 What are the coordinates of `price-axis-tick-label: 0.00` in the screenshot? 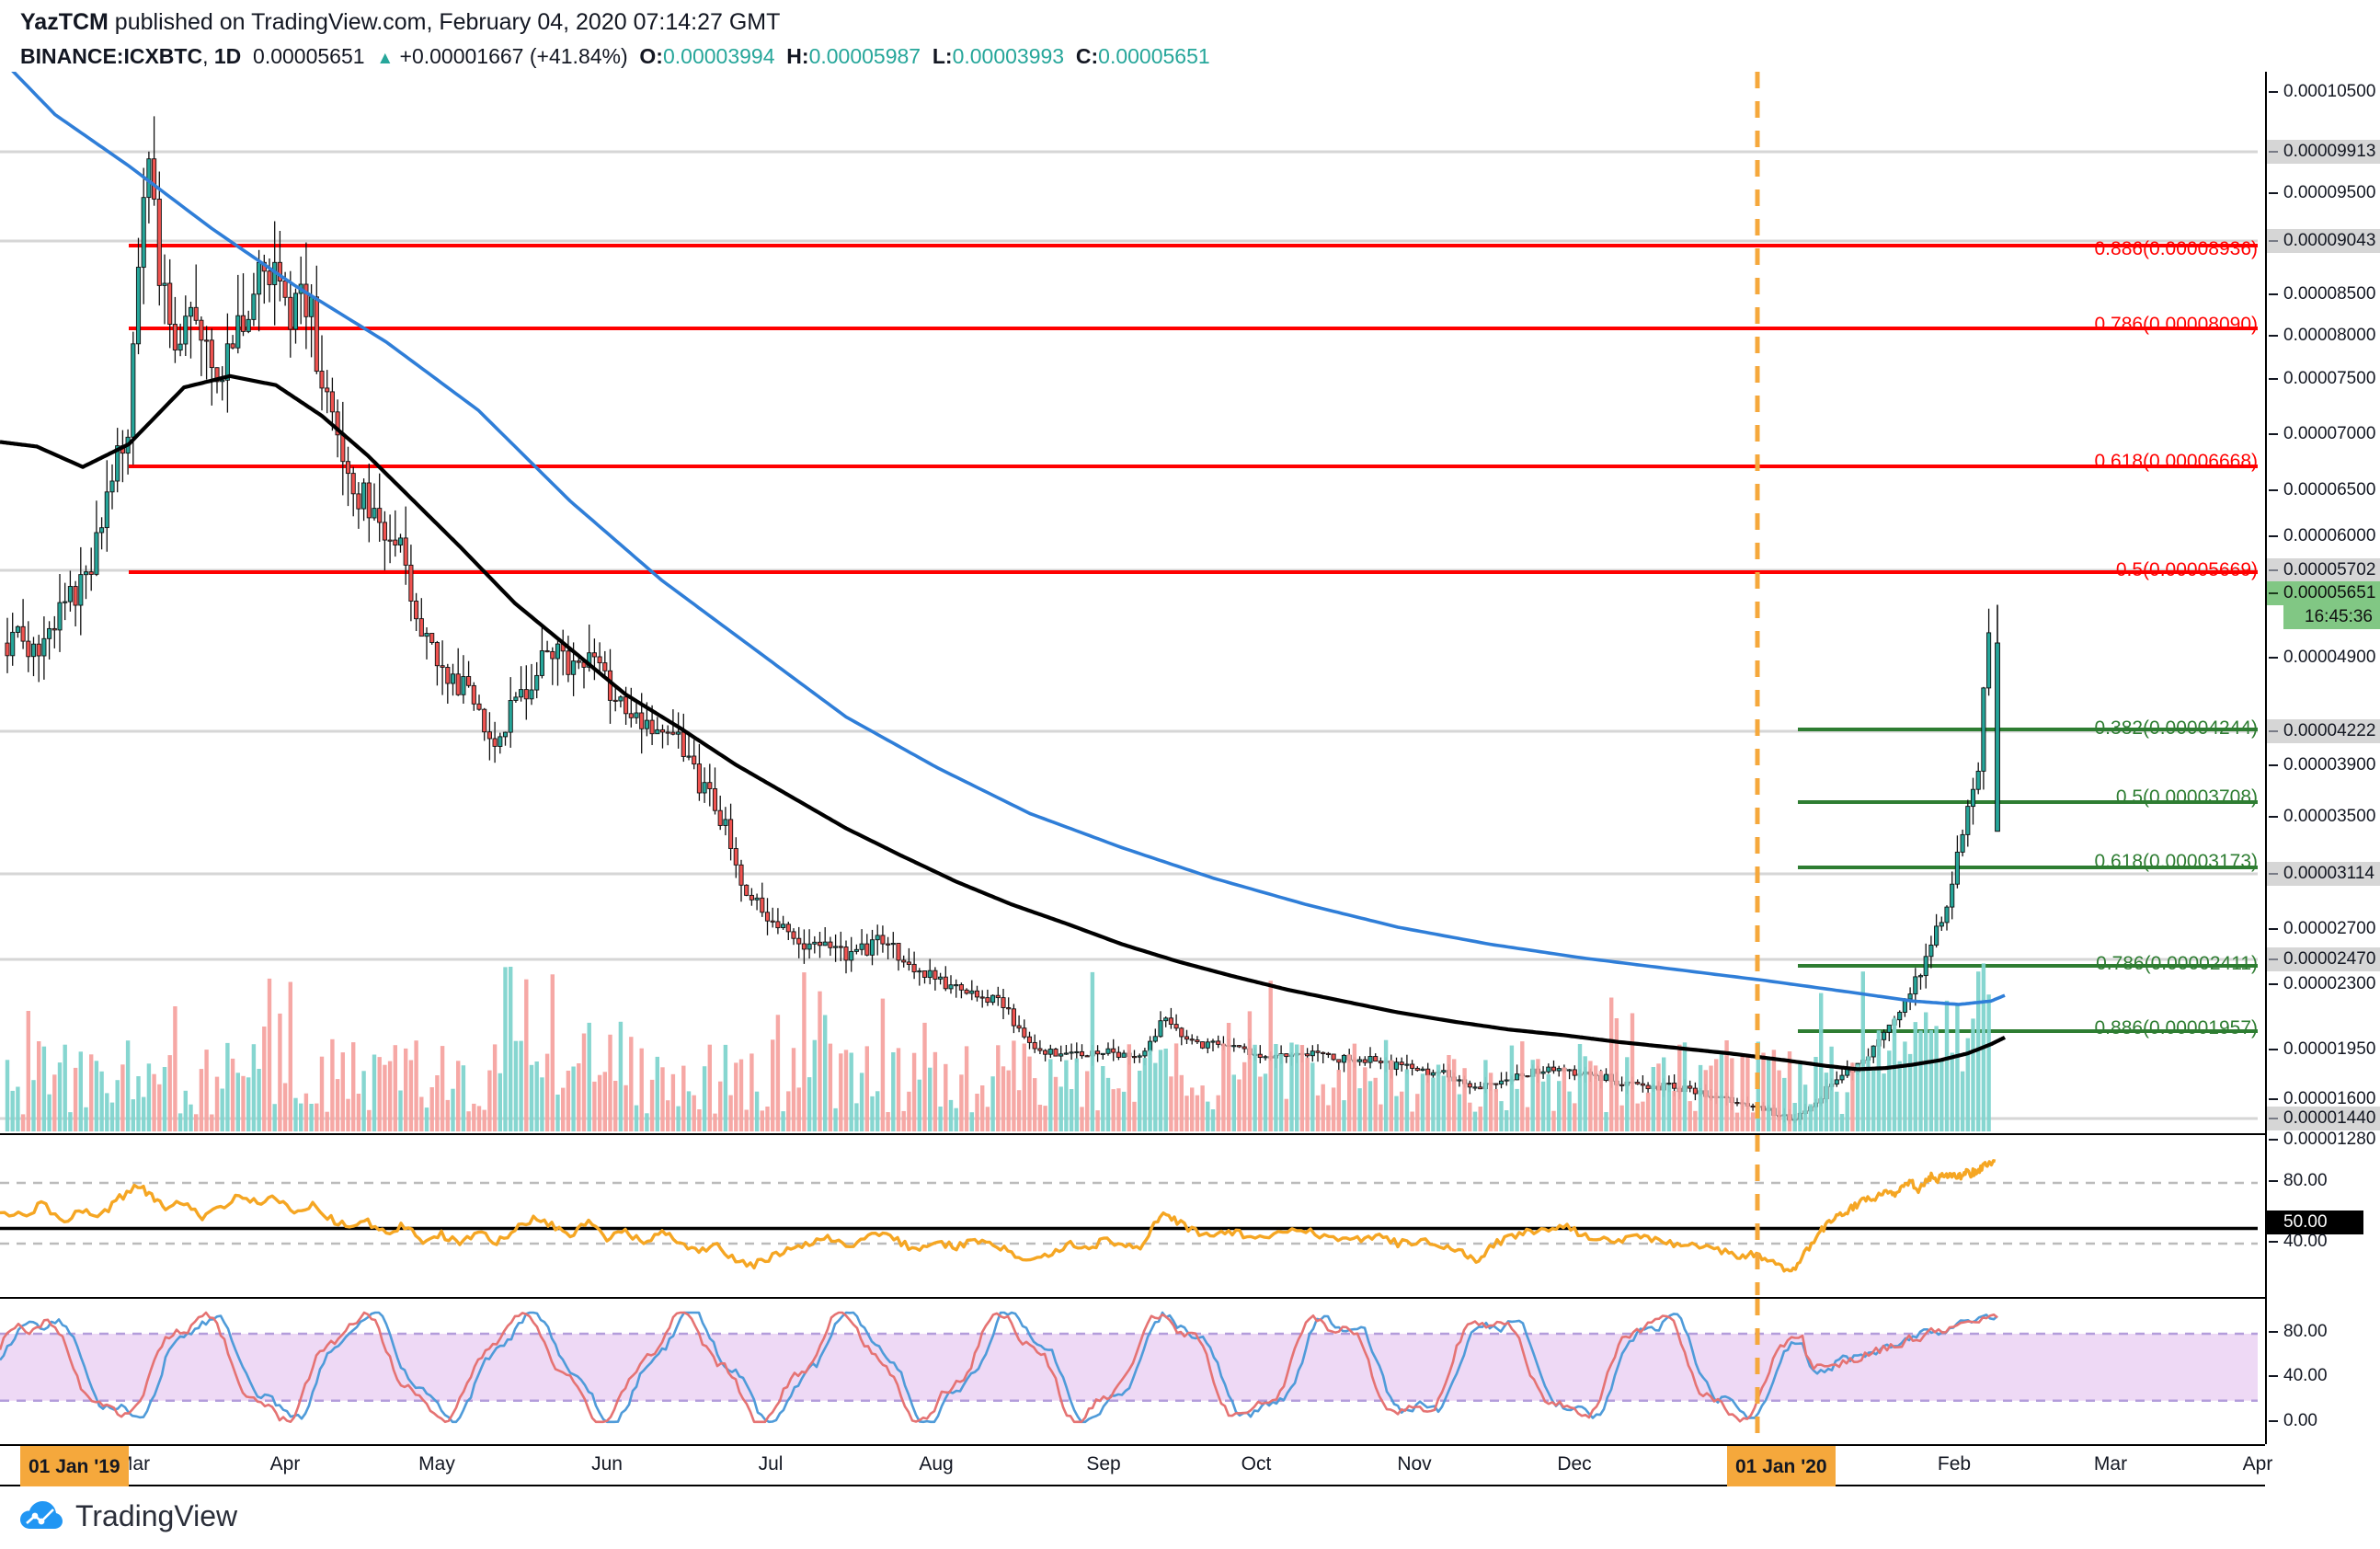 It's located at (2300, 1421).